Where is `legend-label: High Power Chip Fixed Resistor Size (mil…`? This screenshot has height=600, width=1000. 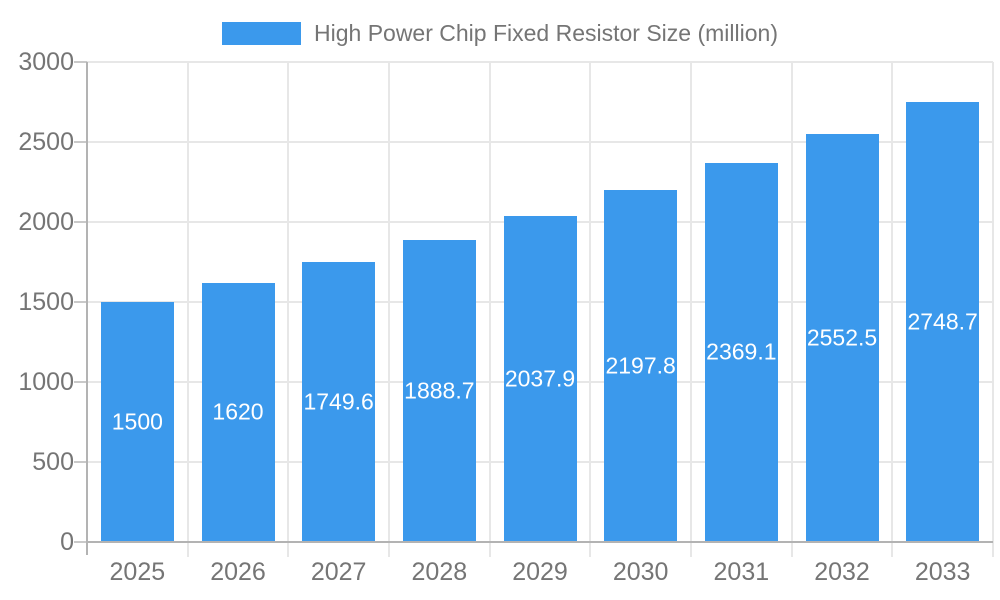 legend-label: High Power Chip Fixed Resistor Size (mil… is located at coordinates (546, 33).